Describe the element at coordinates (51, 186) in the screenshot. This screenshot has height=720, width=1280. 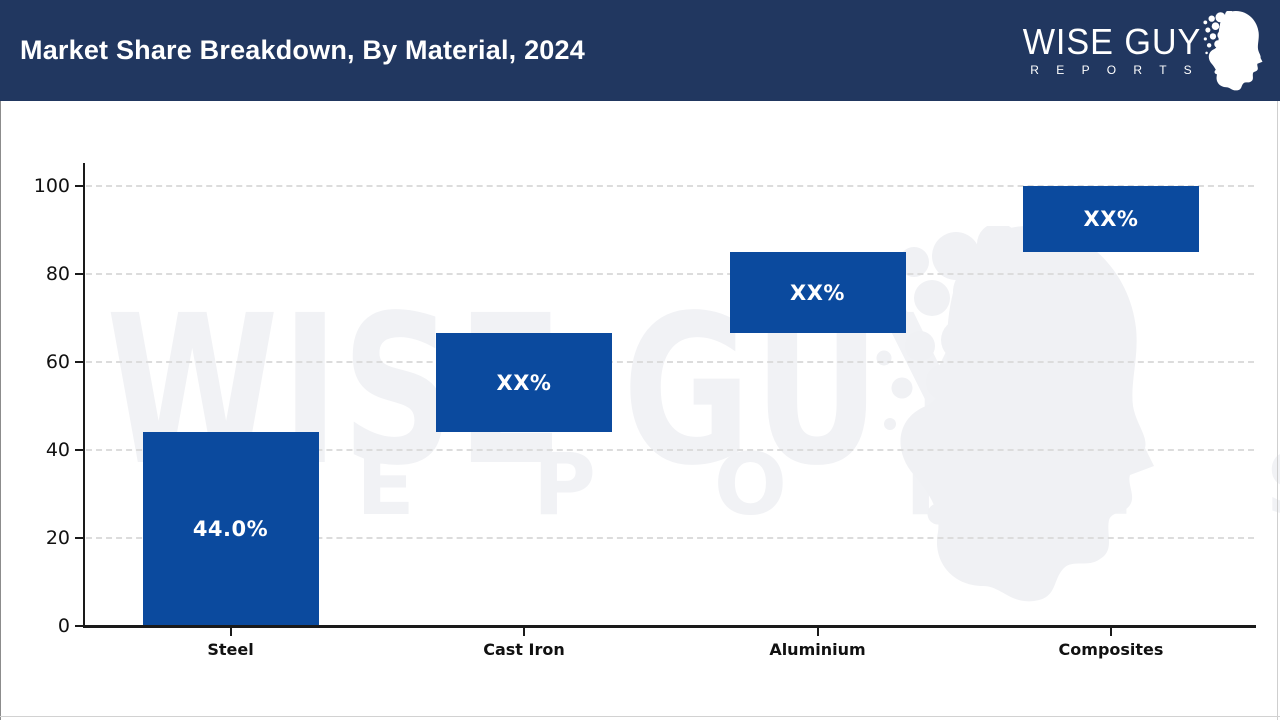
I see `y-tick-label-100: 100` at that location.